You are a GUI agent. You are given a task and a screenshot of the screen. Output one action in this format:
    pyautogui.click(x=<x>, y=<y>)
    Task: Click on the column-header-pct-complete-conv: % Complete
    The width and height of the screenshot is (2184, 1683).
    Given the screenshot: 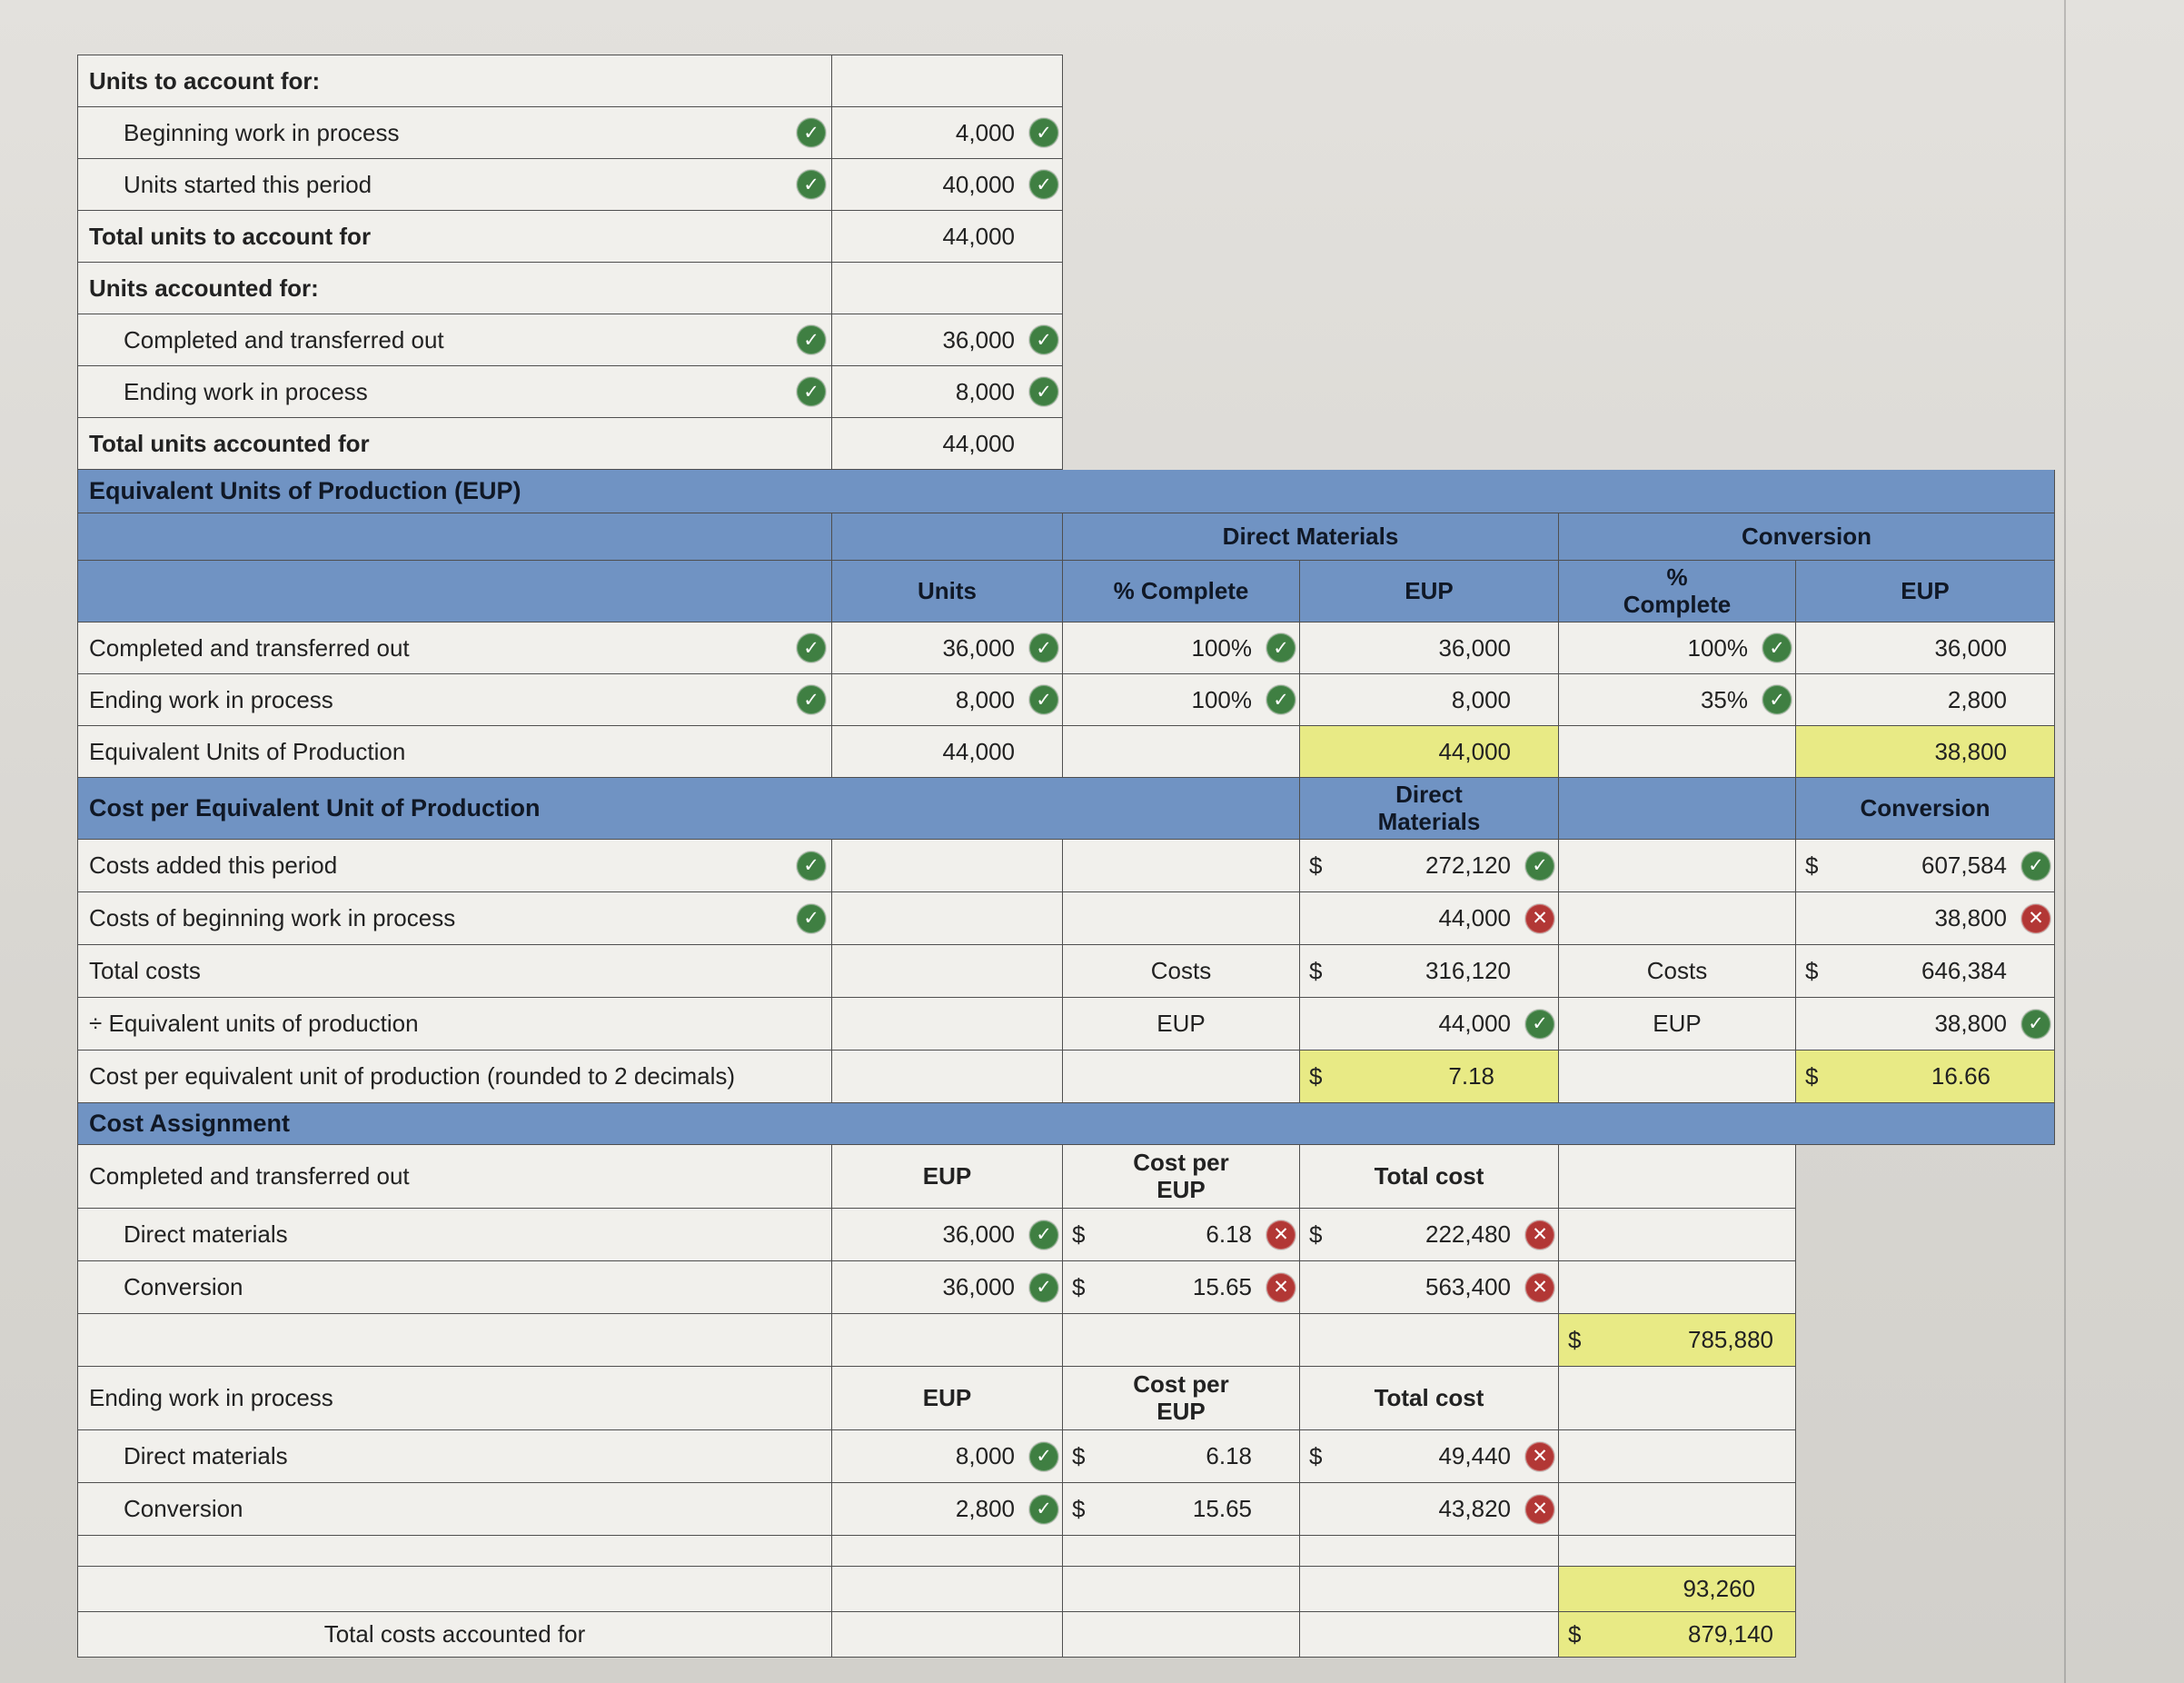 What is the action you would take?
    pyautogui.click(x=1677, y=591)
    